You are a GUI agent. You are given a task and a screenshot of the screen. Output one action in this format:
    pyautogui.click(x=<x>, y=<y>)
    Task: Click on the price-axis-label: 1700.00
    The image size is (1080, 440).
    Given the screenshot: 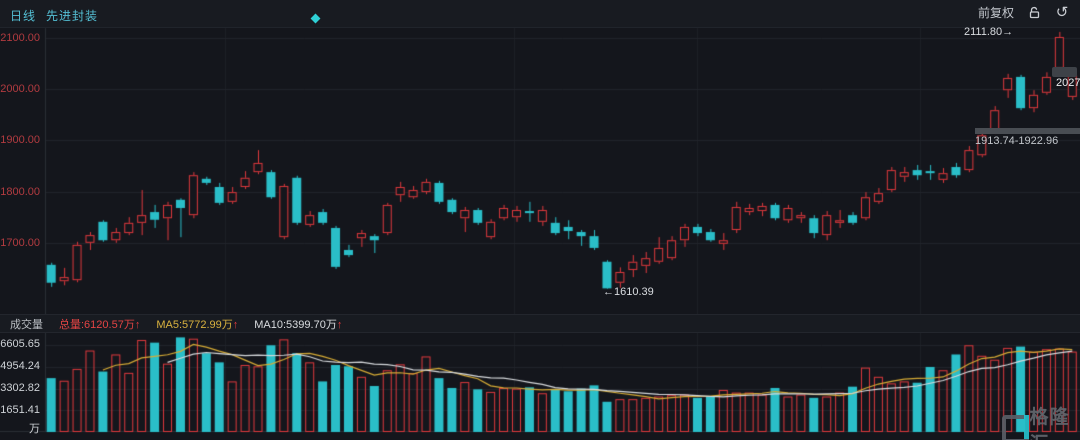 What is the action you would take?
    pyautogui.click(x=20, y=243)
    